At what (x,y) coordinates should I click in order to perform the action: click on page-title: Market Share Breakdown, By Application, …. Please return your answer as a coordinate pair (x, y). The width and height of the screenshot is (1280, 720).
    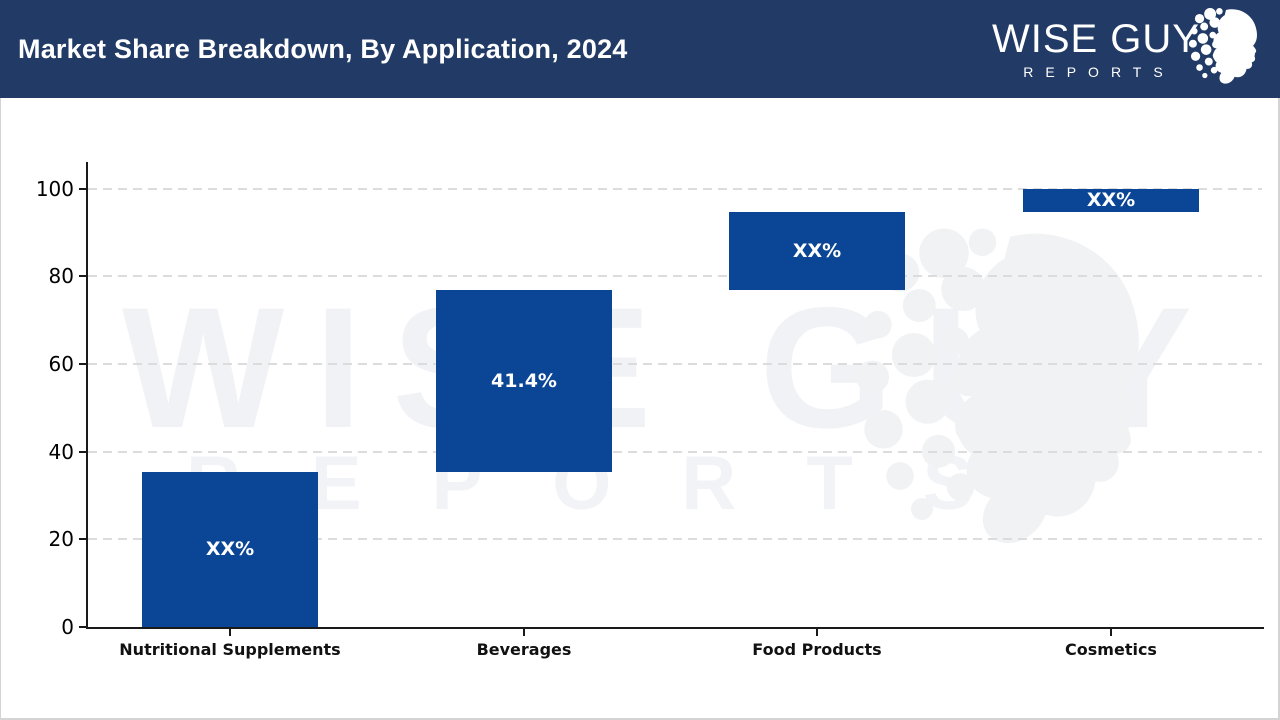
    Looking at the image, I should click on (323, 48).